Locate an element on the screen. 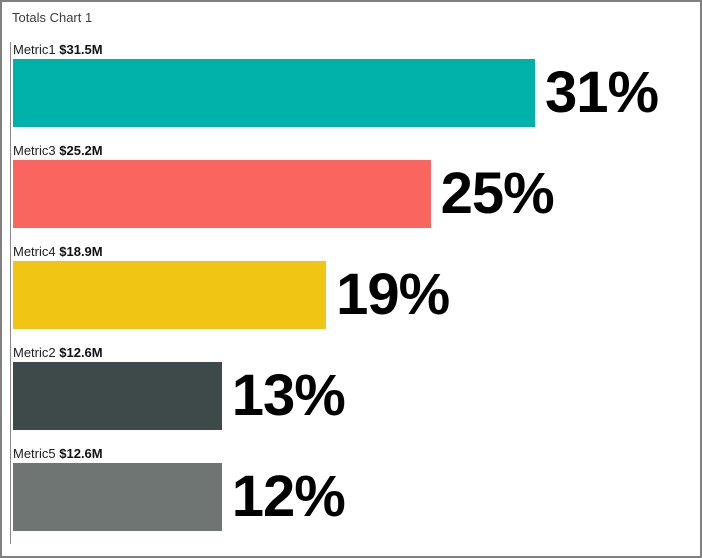 This screenshot has height=558, width=702. chart-title: Totals Chart 1 is located at coordinates (52, 17).